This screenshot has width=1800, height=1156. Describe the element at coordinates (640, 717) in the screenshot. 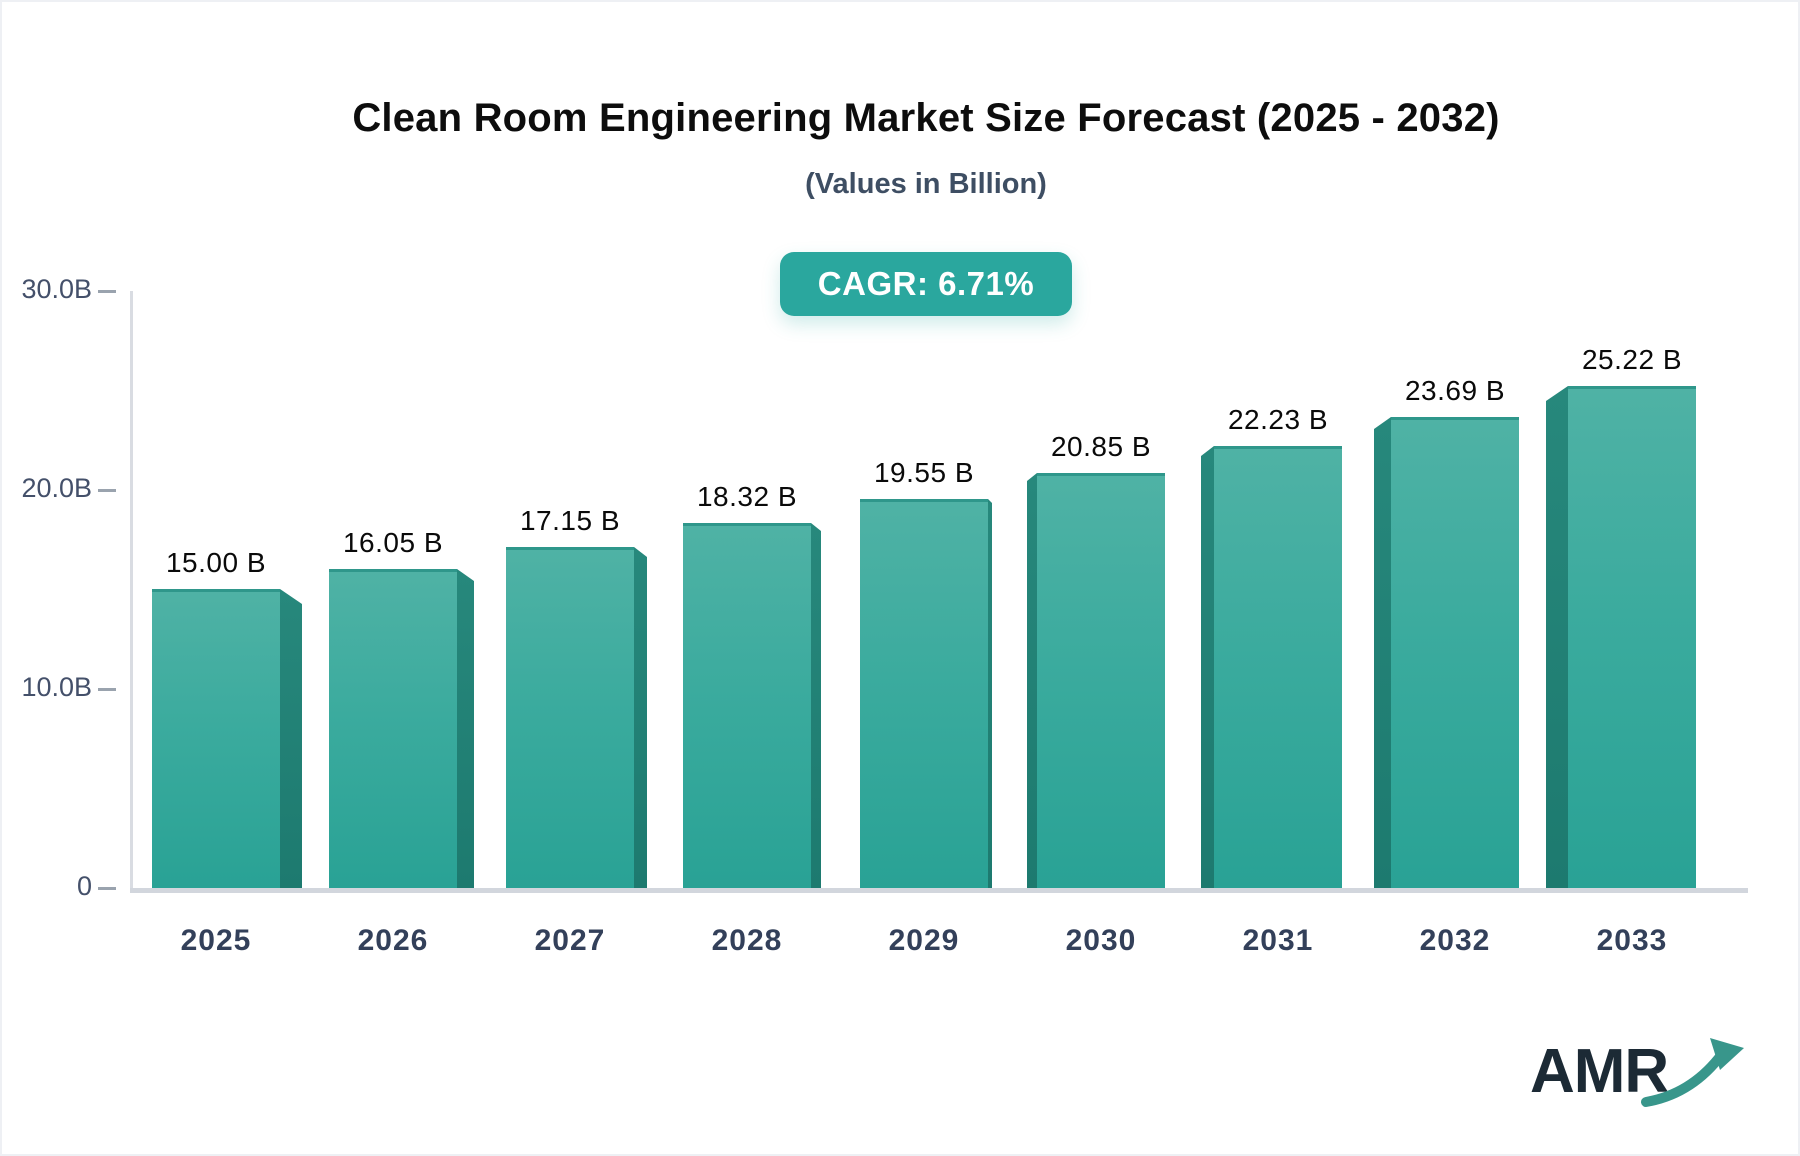

I see `bar-side-2027` at that location.